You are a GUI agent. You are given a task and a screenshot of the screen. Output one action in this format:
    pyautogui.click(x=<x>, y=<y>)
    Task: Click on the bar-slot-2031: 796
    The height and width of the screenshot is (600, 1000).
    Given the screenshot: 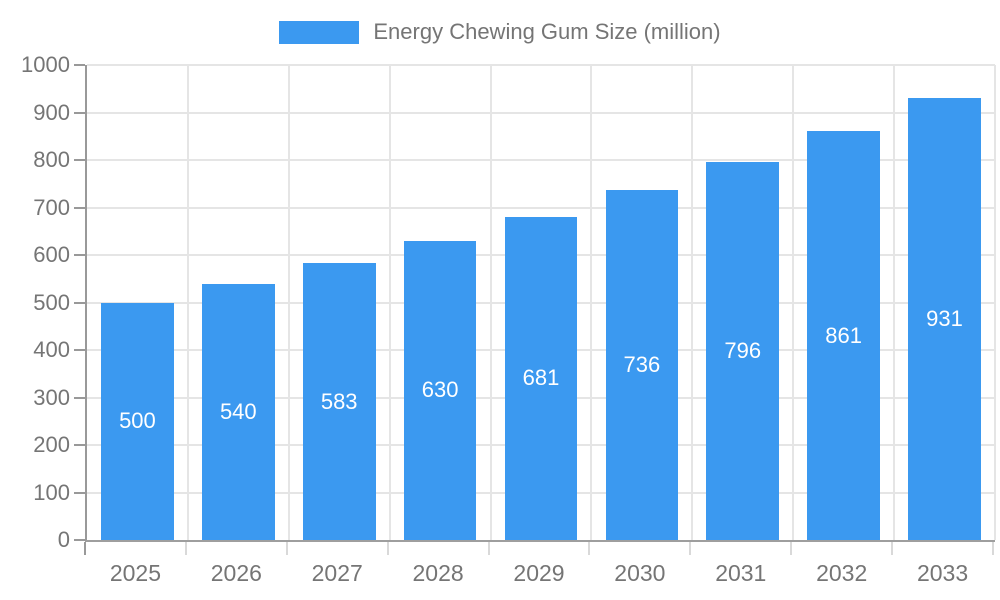 What is the action you would take?
    pyautogui.click(x=742, y=302)
    